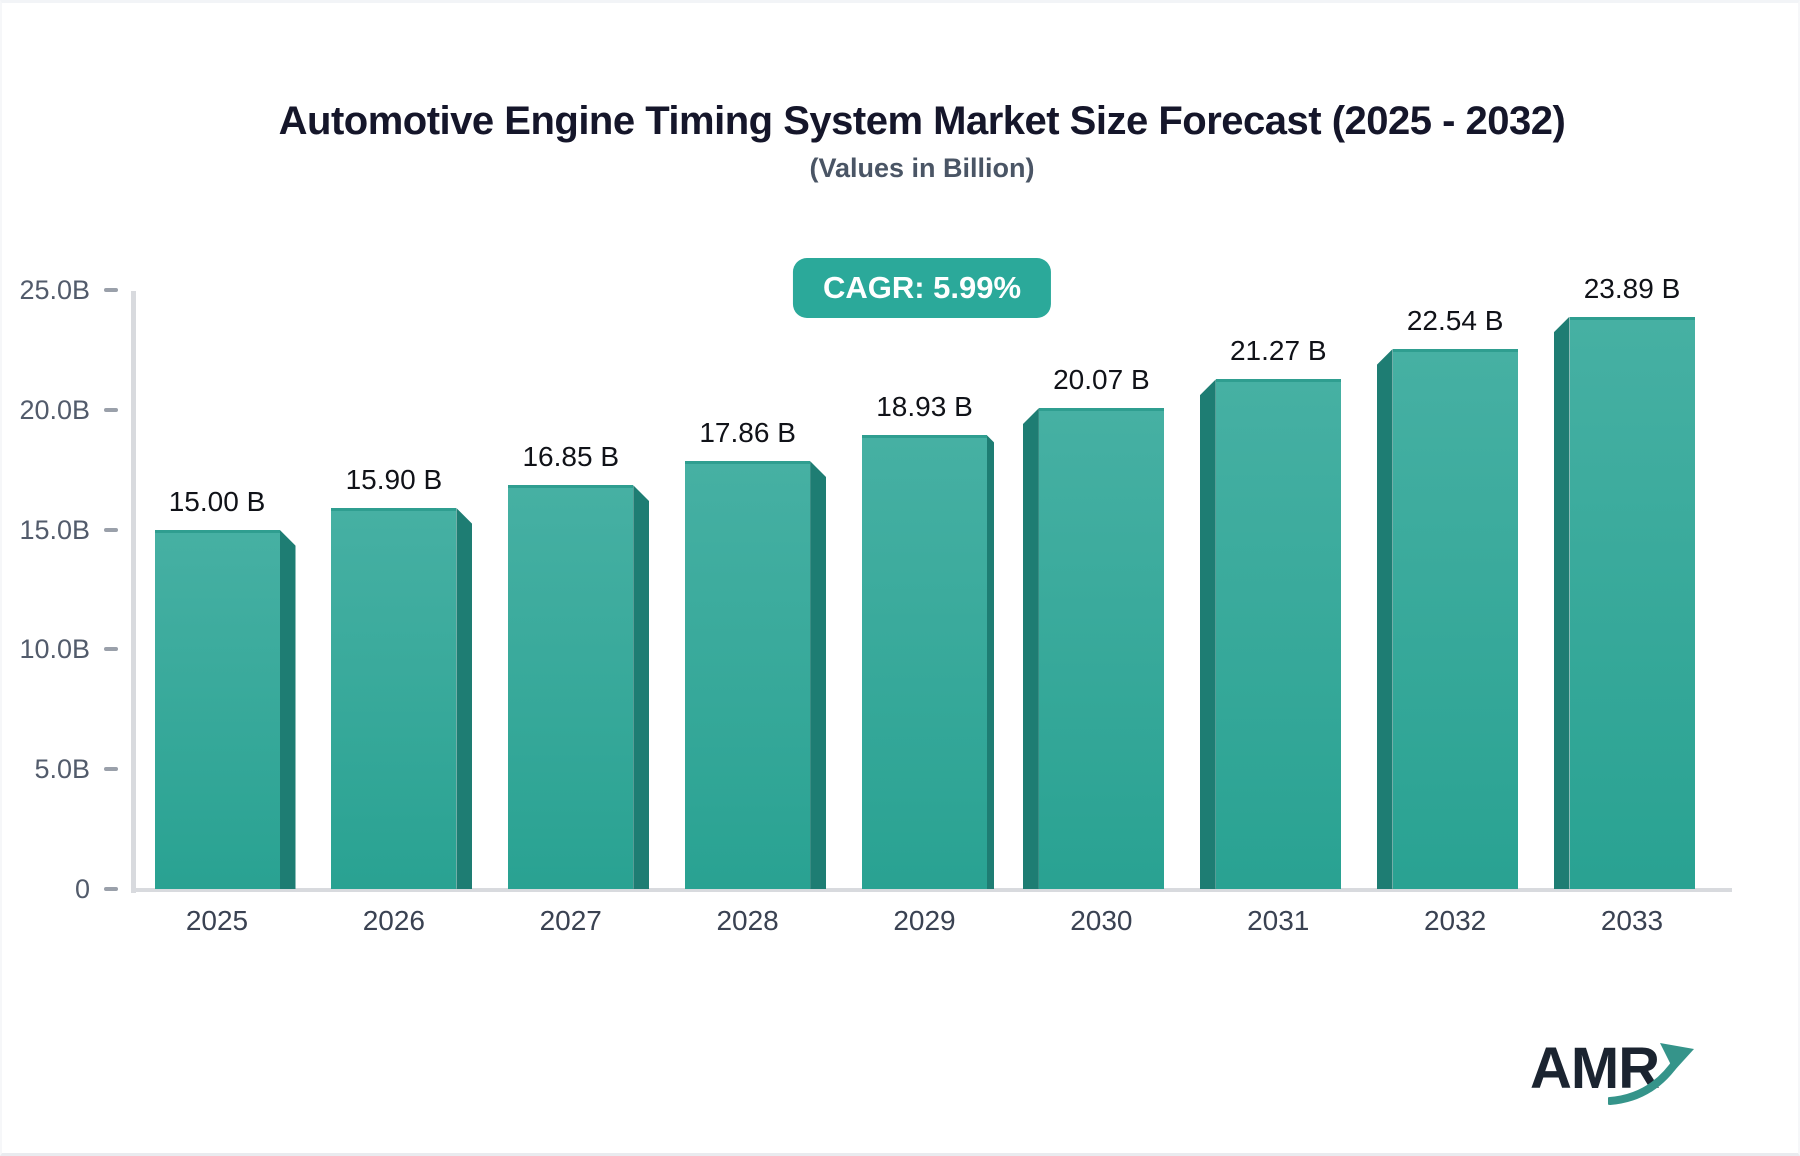 This screenshot has height=1156, width=1800. I want to click on logo-arrow-icon, so click(1651, 1074).